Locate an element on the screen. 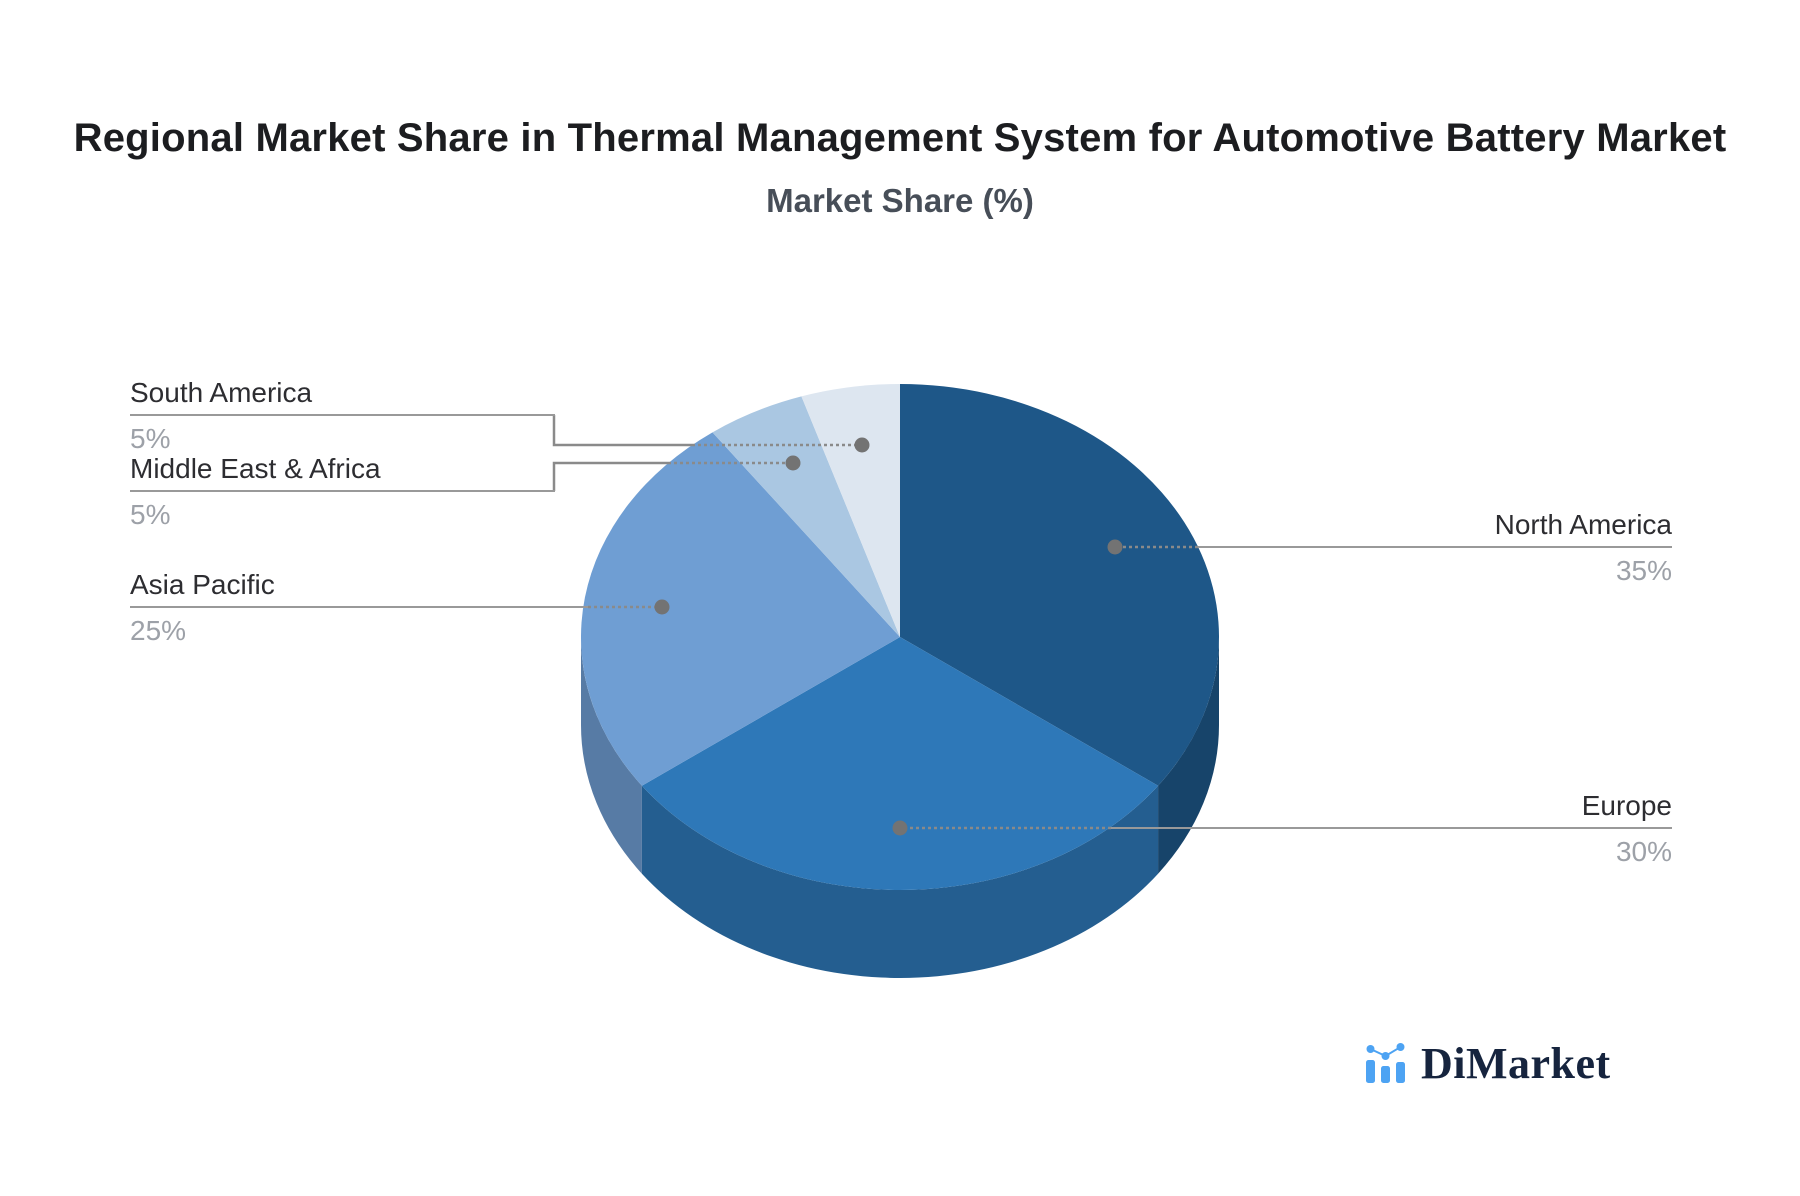 The image size is (1800, 1196). slice-percent: 25% is located at coordinates (158, 630).